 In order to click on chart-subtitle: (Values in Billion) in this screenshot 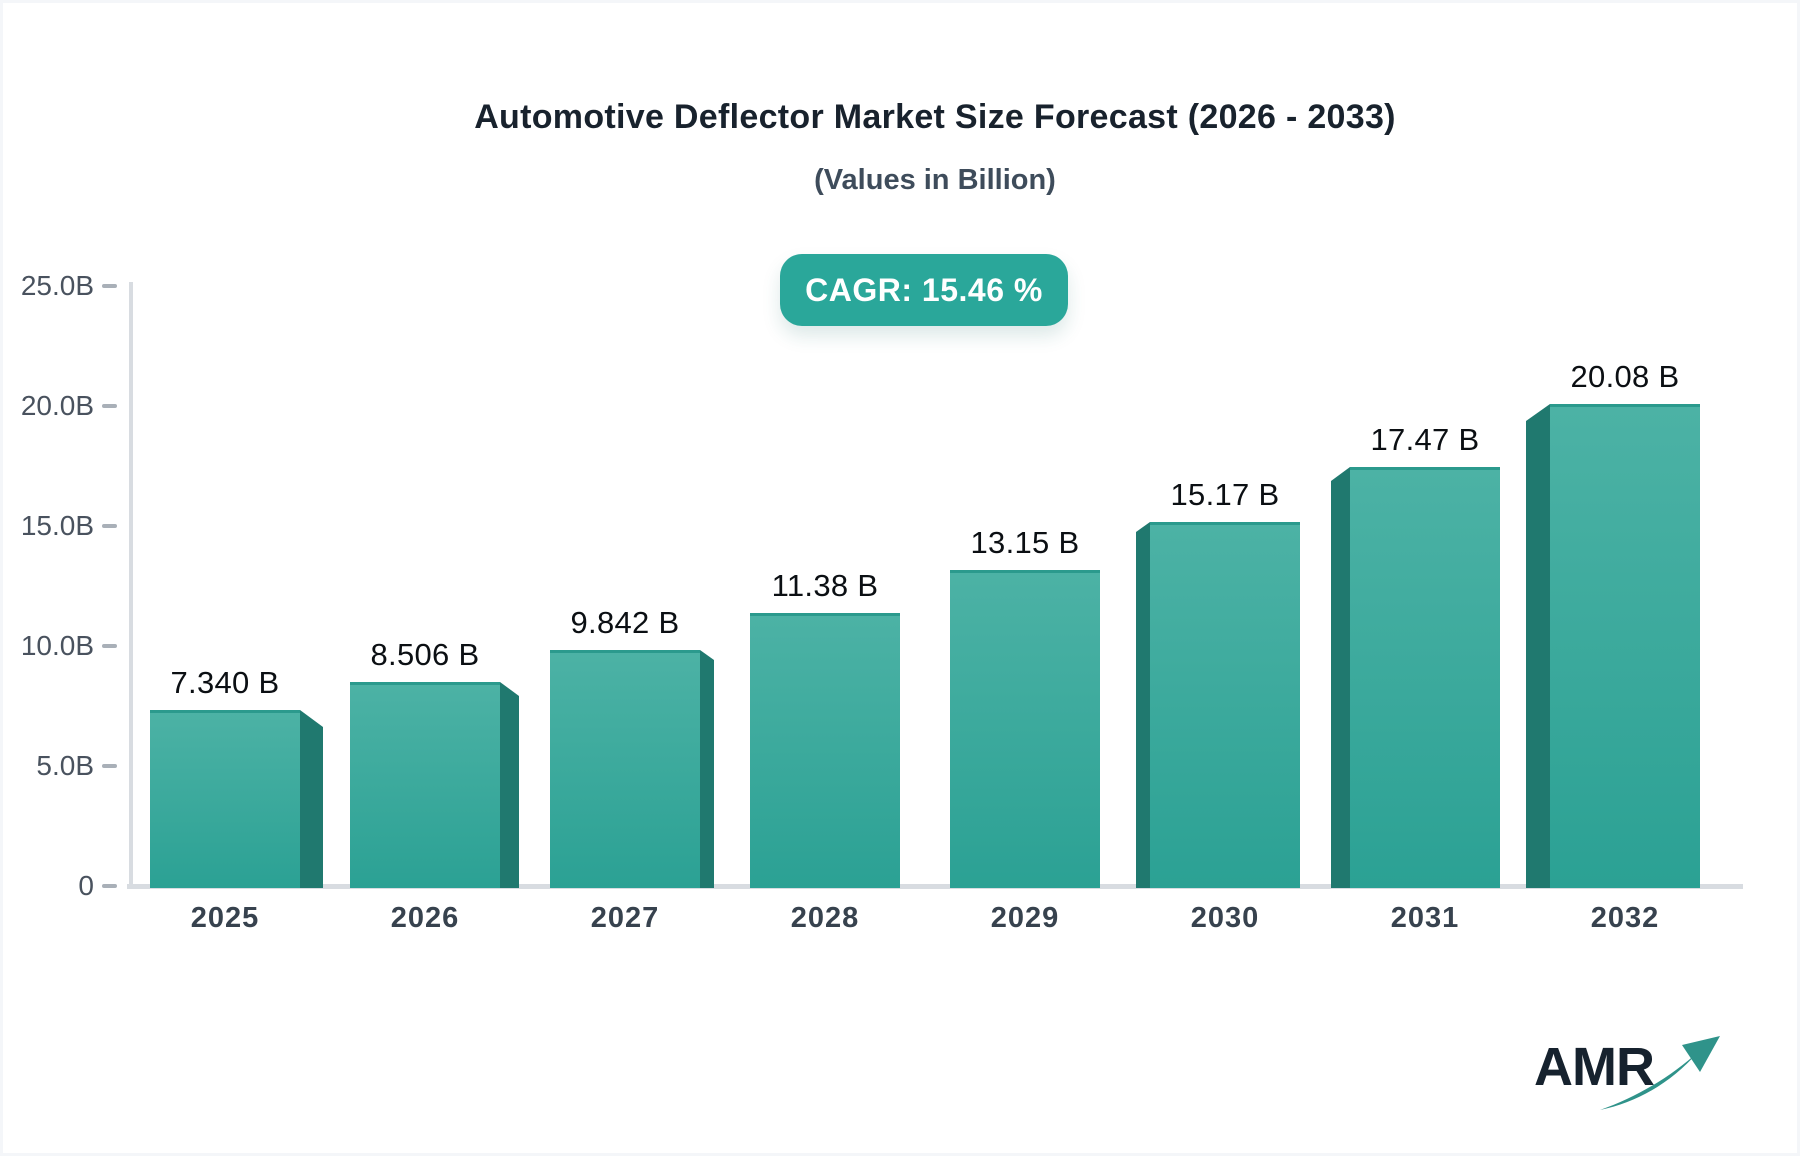, I will do `click(935, 180)`.